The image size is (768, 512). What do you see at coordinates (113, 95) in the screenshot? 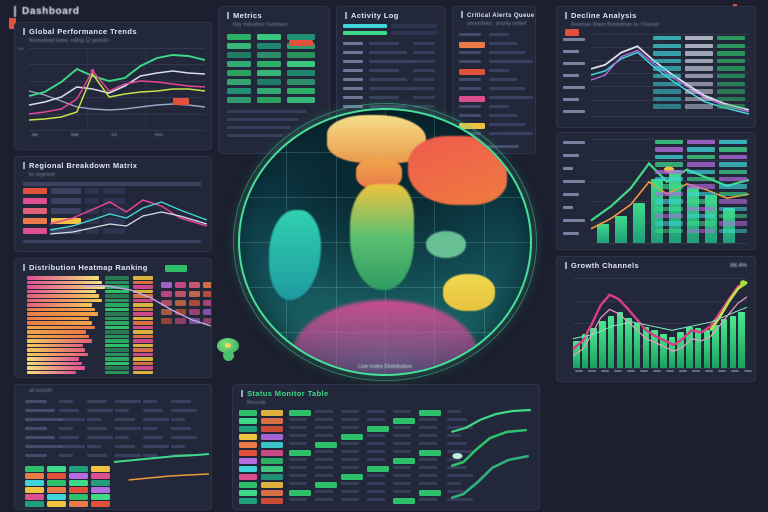
I see `chart-trend-overview: 100 Jan Mar Jul Nov` at bounding box center [113, 95].